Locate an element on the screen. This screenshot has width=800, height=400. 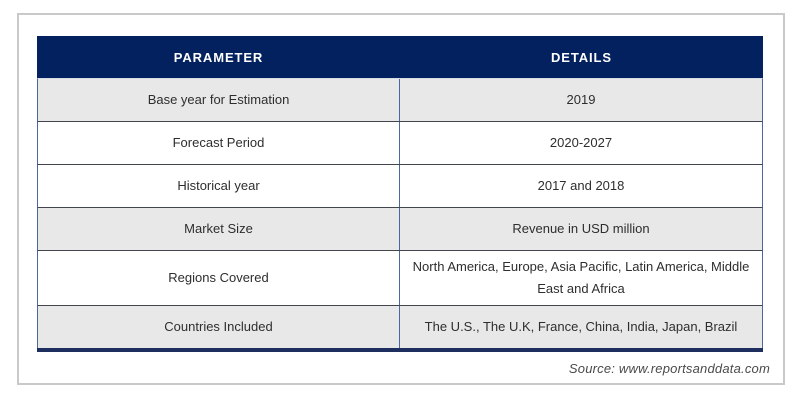
table-row: Forecast Period 2020-2027 is located at coordinates (400, 142).